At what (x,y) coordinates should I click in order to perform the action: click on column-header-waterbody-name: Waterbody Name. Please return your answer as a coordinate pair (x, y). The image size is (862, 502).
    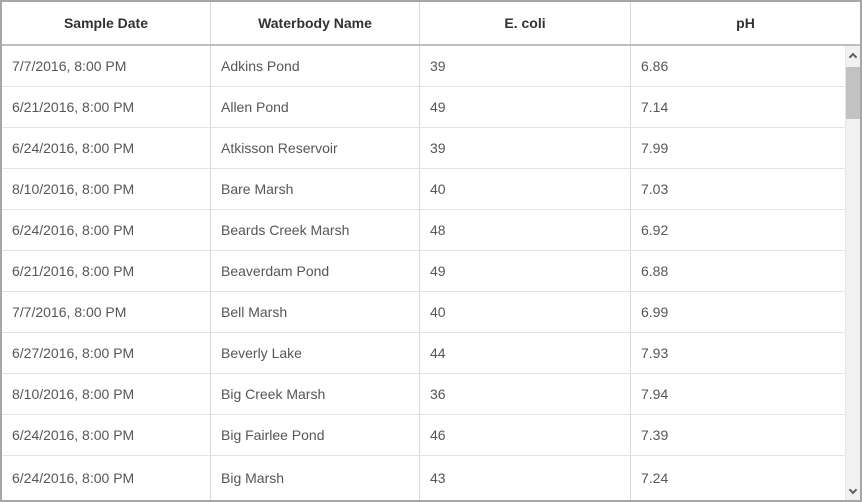
    Looking at the image, I should click on (315, 23).